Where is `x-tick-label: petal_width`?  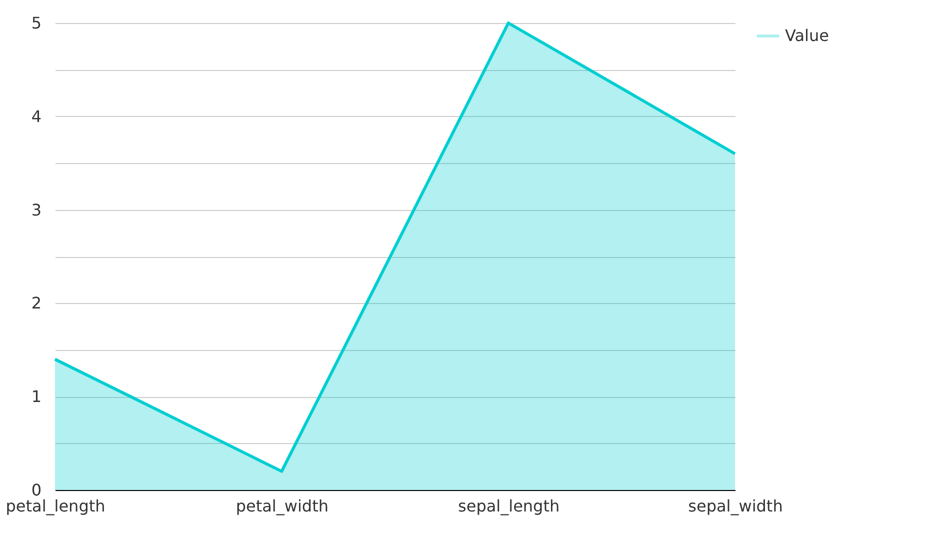
x-tick-label: petal_width is located at coordinates (282, 506).